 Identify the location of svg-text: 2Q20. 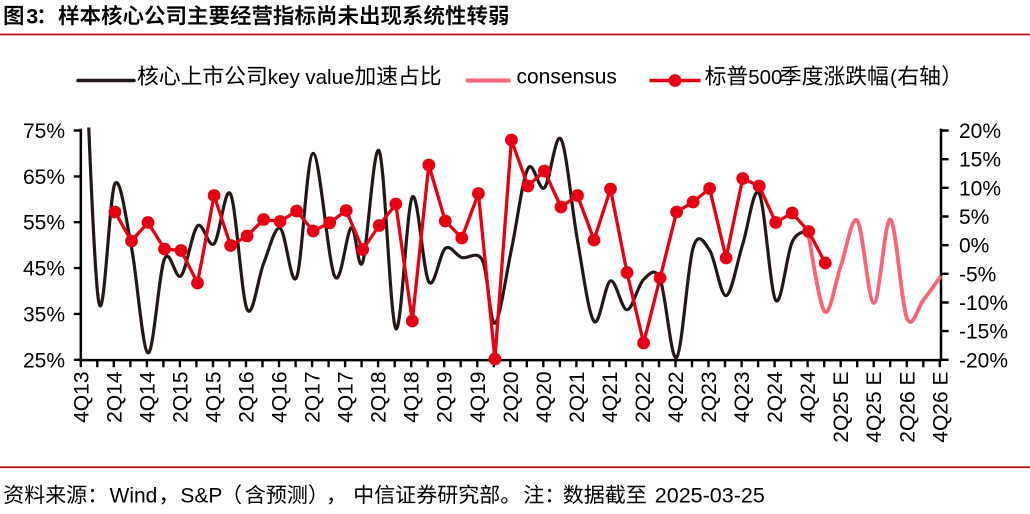
(511, 397).